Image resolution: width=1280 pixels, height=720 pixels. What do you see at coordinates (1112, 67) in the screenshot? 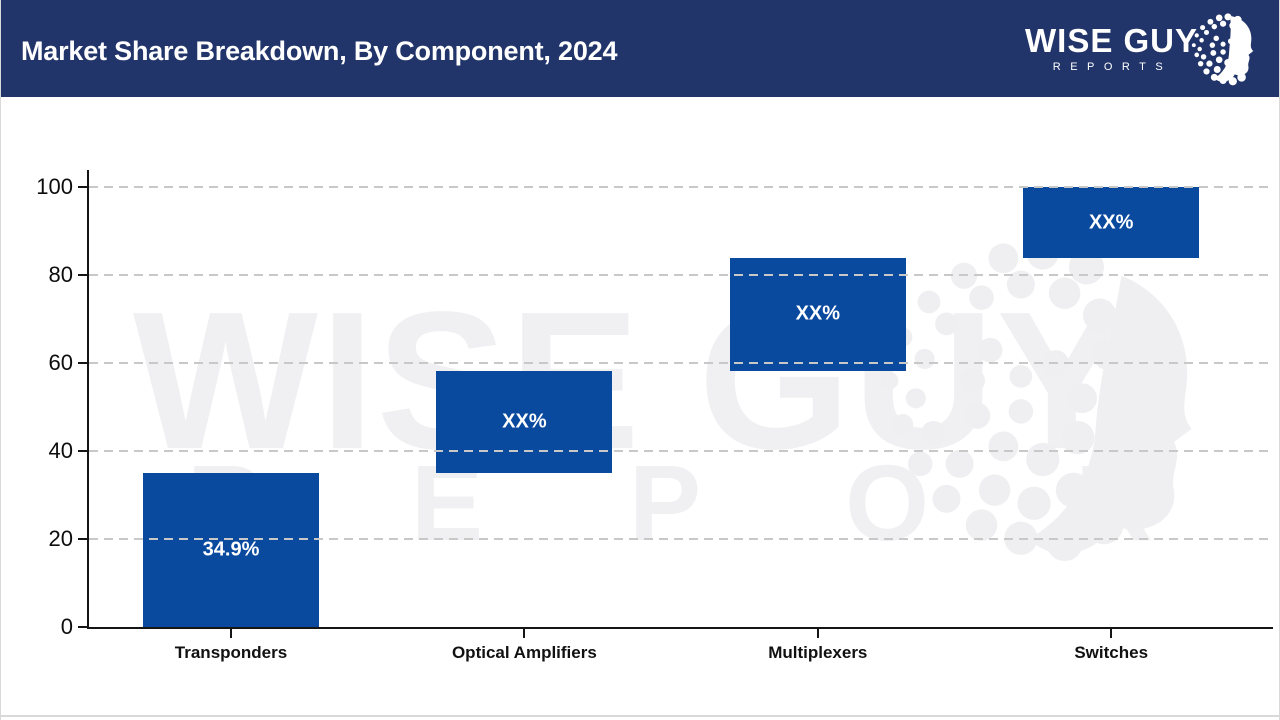
I see `logo-subtitle: REPORTS` at bounding box center [1112, 67].